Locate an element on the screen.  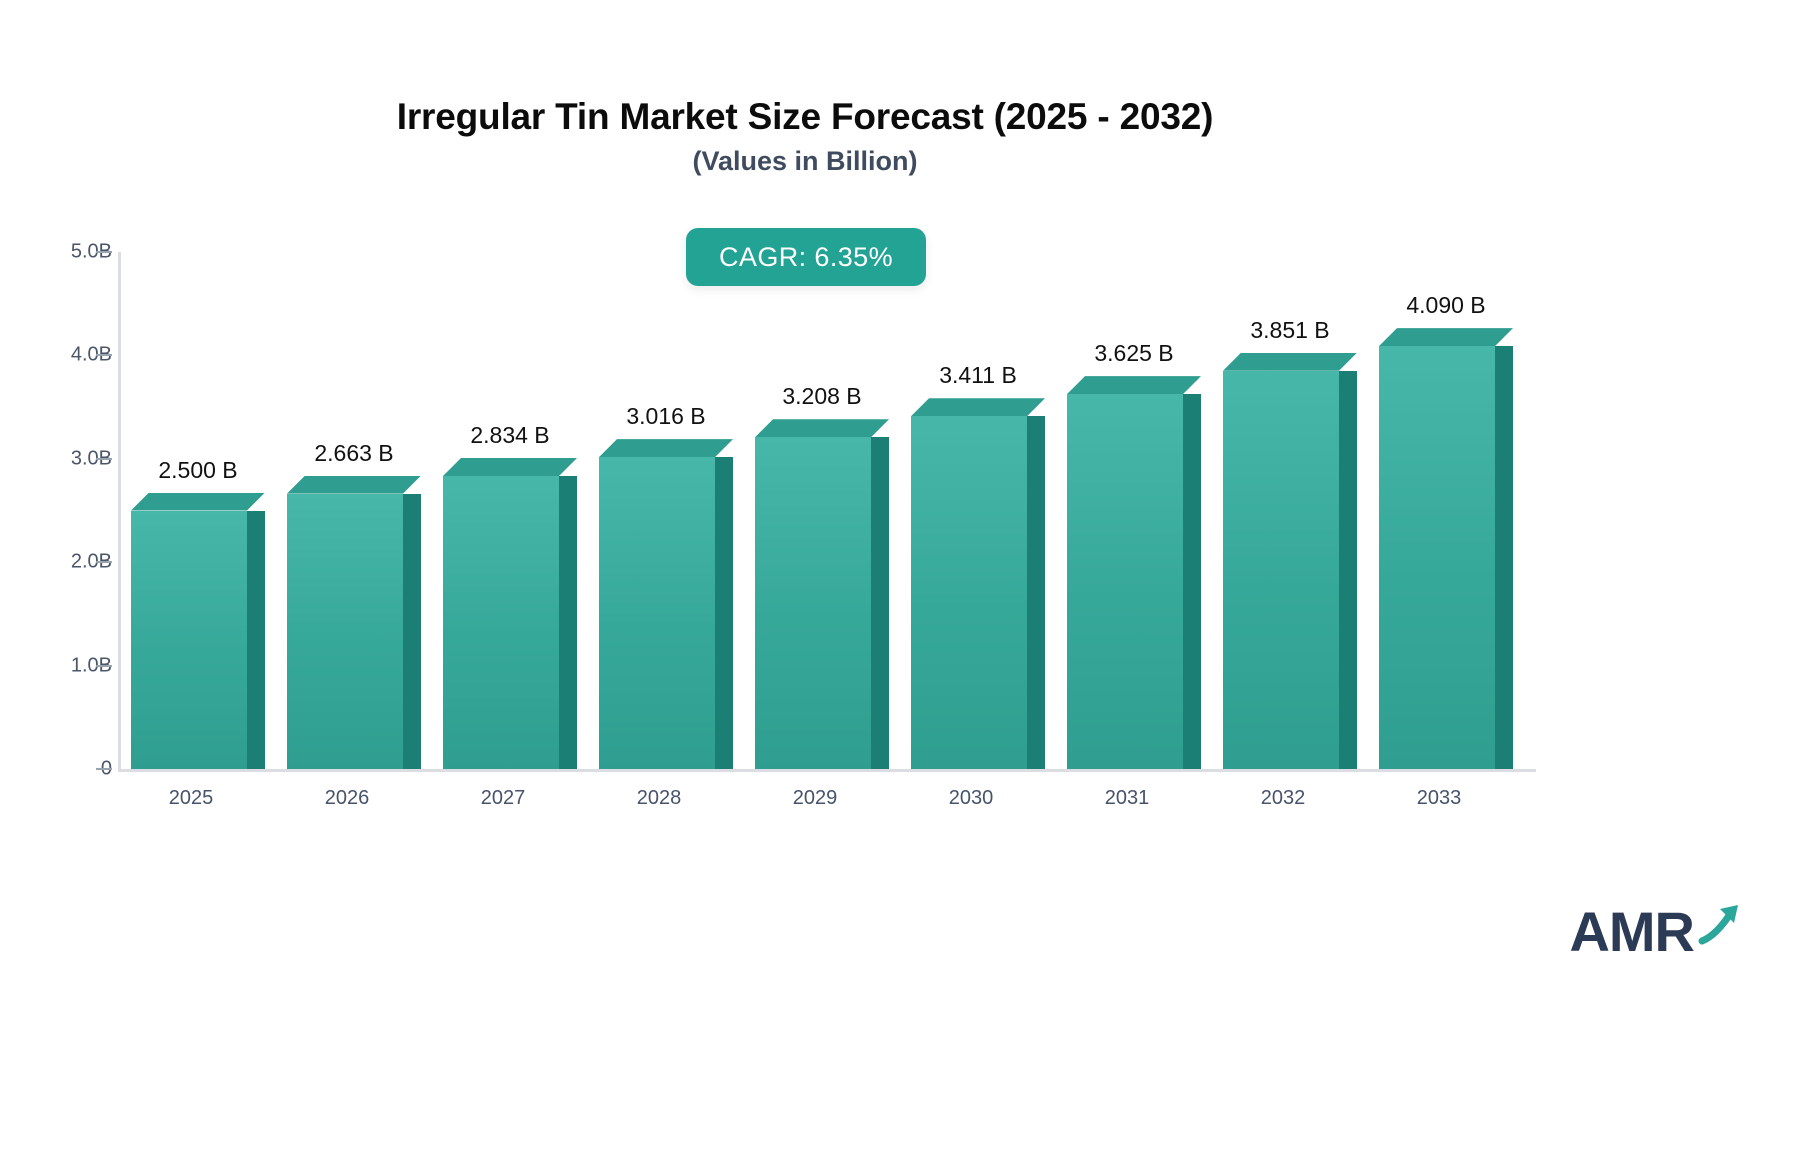
y-axis-tick-label: 4.0B is located at coordinates (91, 354).